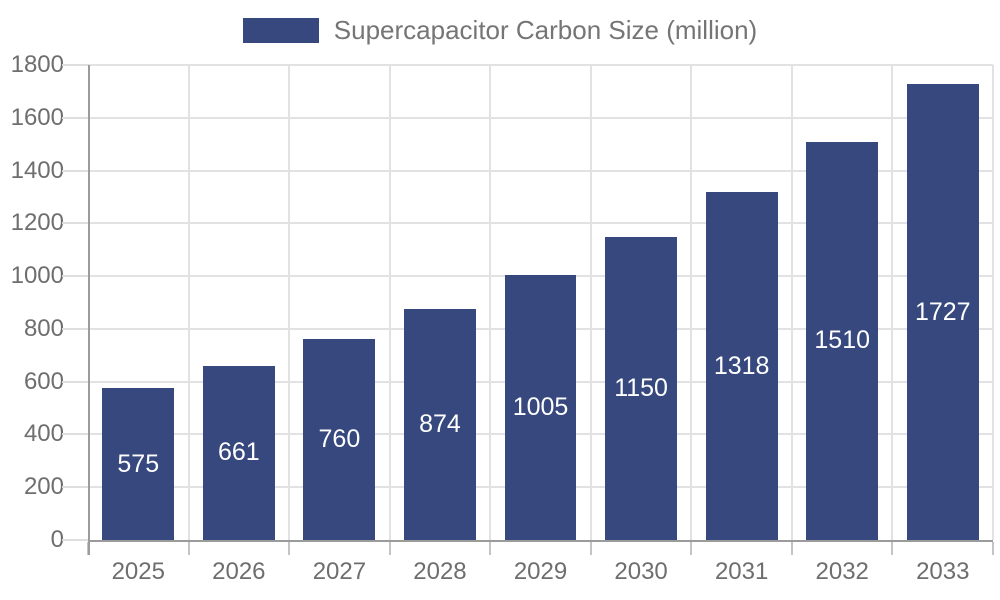 The image size is (1000, 600). I want to click on bar-band-2029: 1005, so click(540, 302).